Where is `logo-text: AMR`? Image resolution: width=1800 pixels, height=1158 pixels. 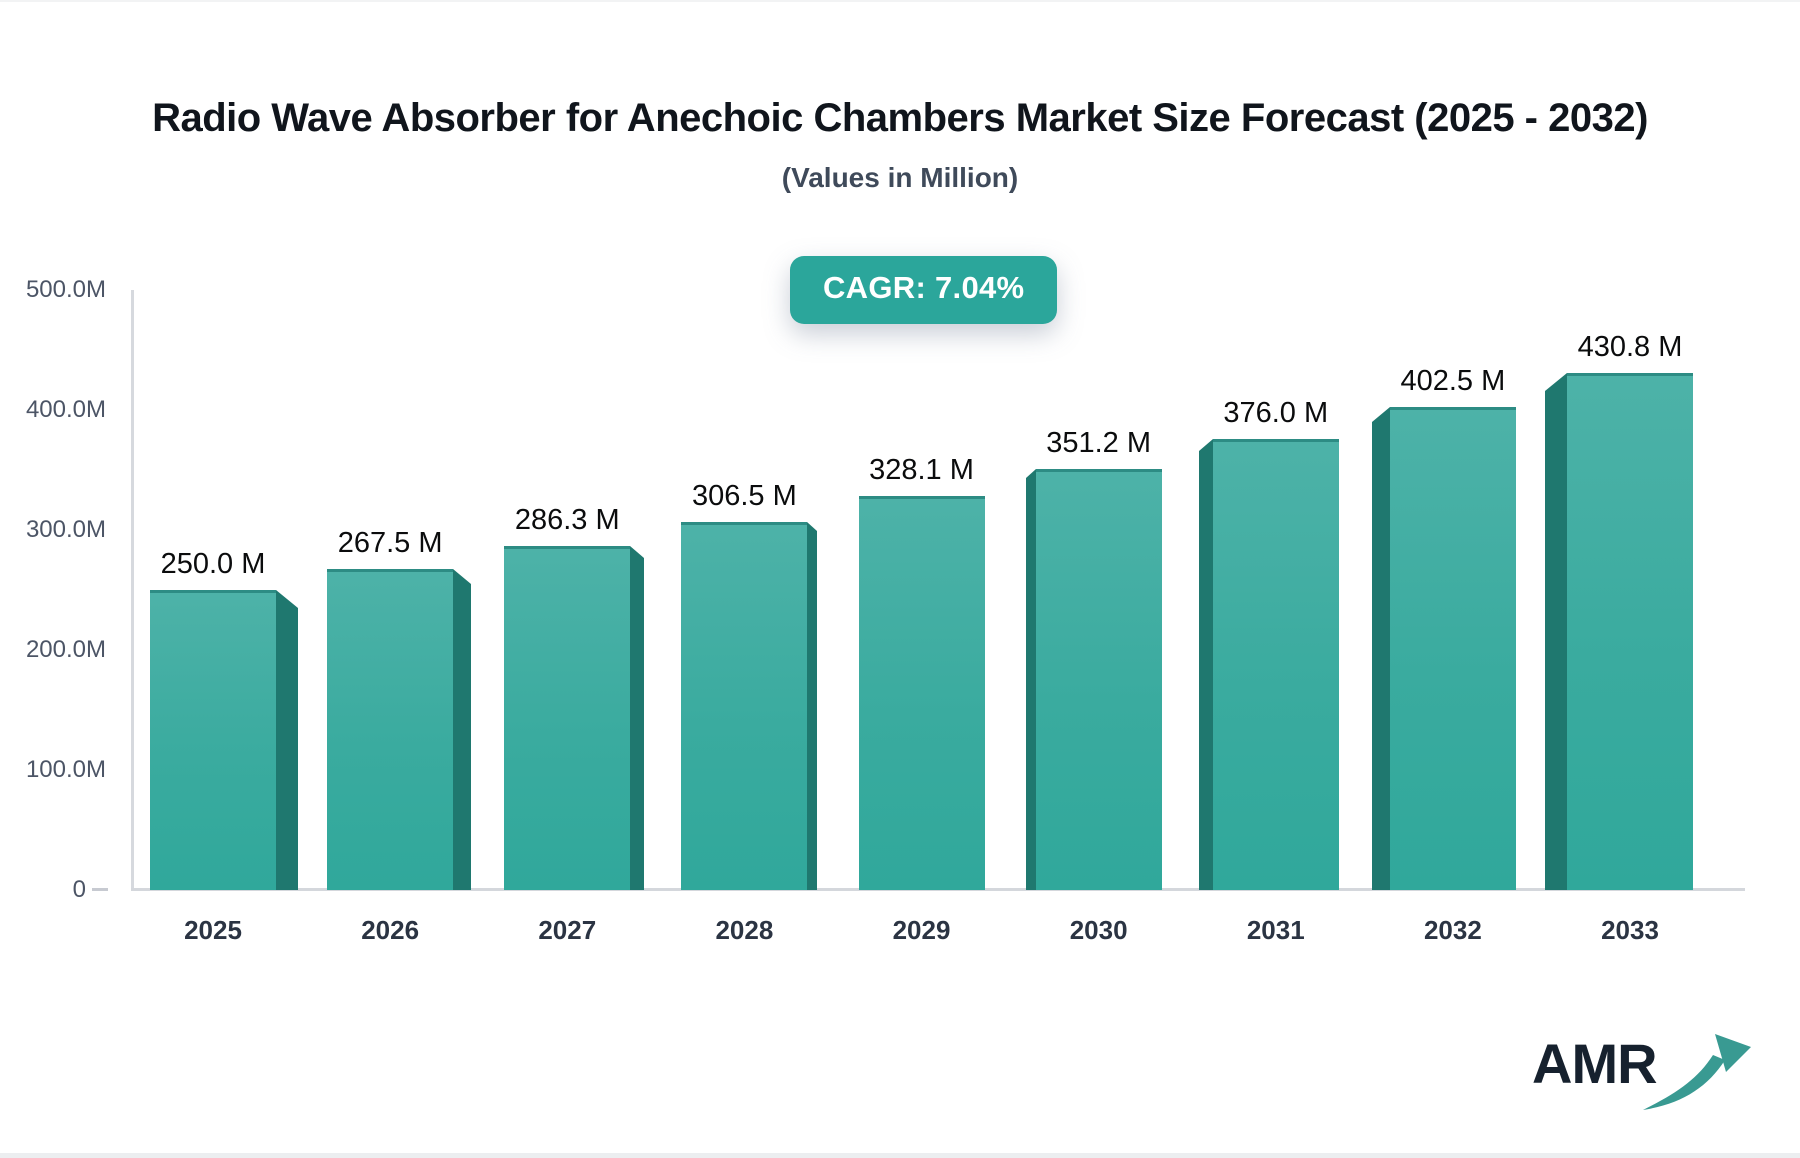
logo-text: AMR is located at coordinates (1595, 1063).